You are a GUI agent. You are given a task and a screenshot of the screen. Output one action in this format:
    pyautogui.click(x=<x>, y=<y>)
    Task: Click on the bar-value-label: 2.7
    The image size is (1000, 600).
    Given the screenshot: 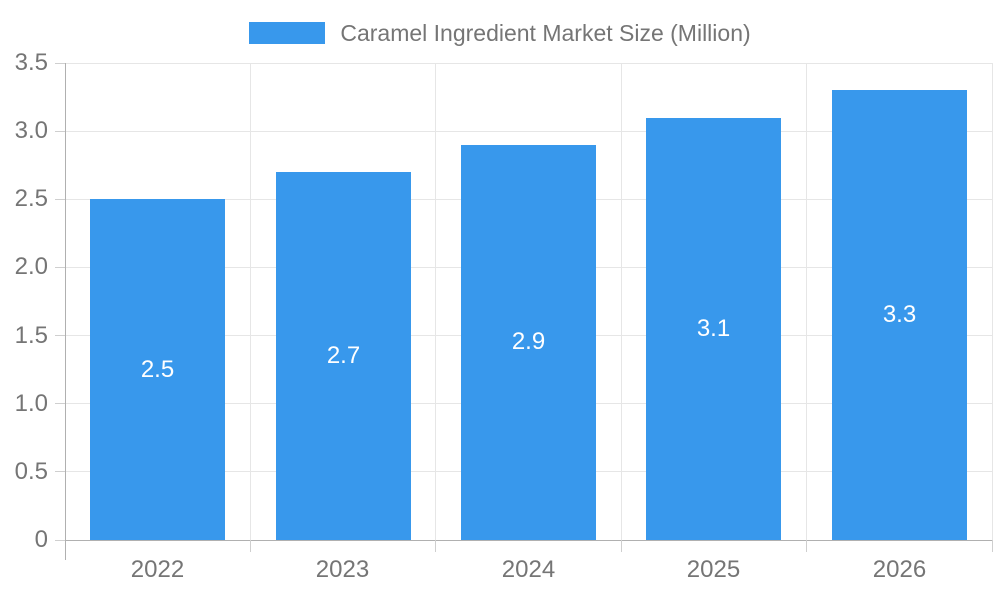 What is the action you would take?
    pyautogui.click(x=343, y=355)
    